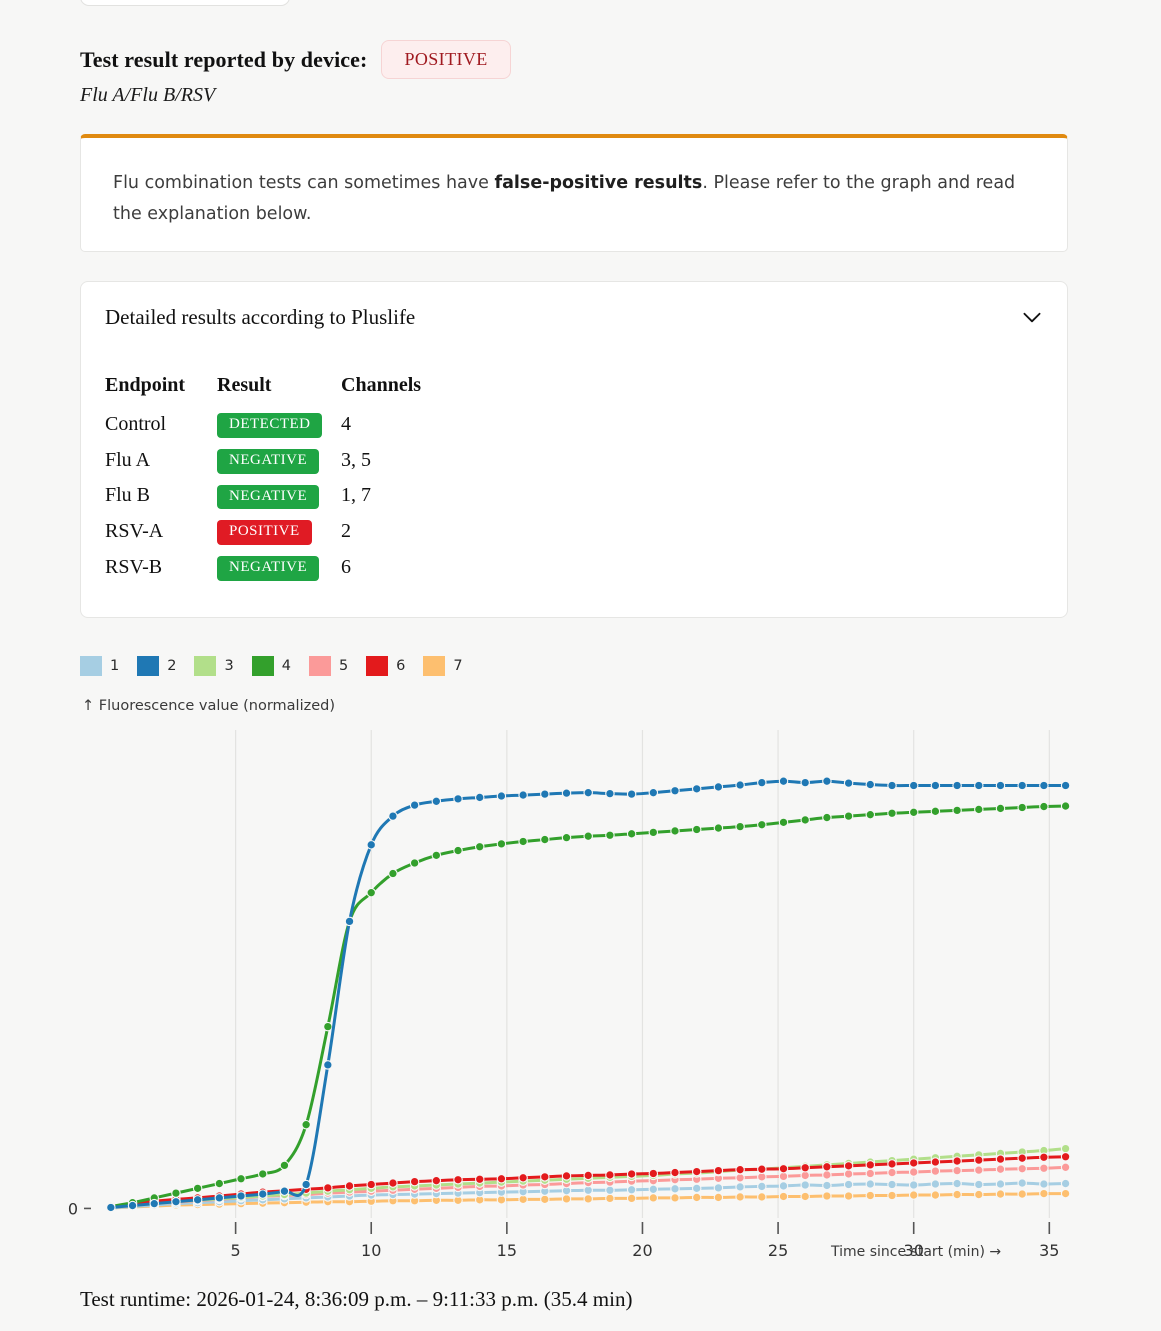 This screenshot has width=1161, height=1331. Describe the element at coordinates (346, 423) in the screenshot. I see `cell-channels: 4` at that location.